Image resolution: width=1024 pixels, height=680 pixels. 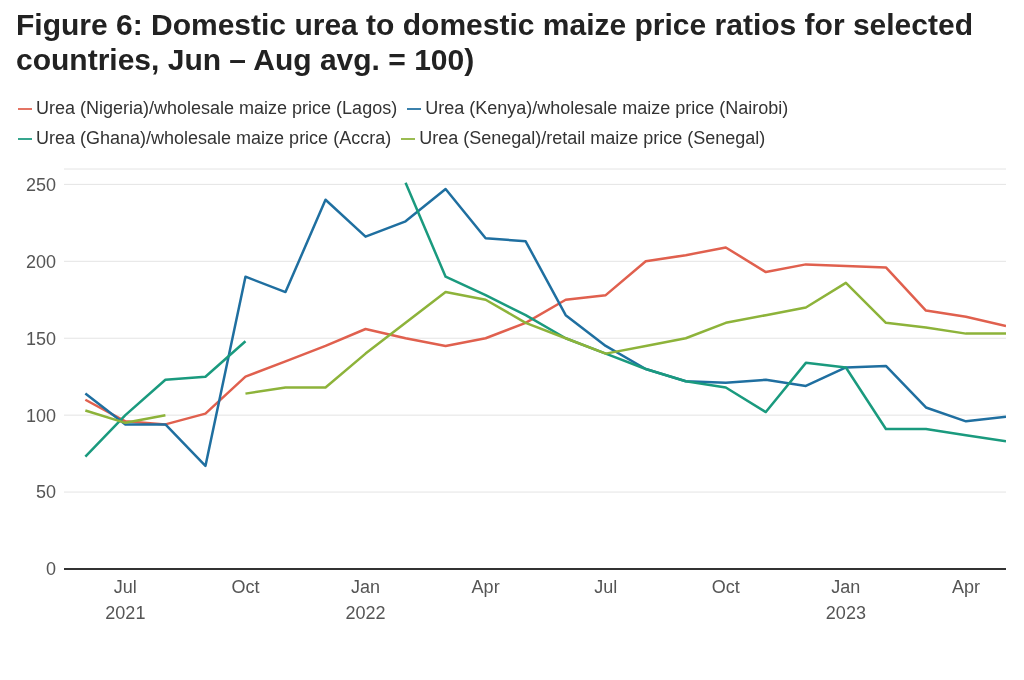 I want to click on chart-title: Figure 6: Domestic urea to domestic maize price ratios for selected countries, Jun – Aug avg. = 100), so click(x=494, y=43).